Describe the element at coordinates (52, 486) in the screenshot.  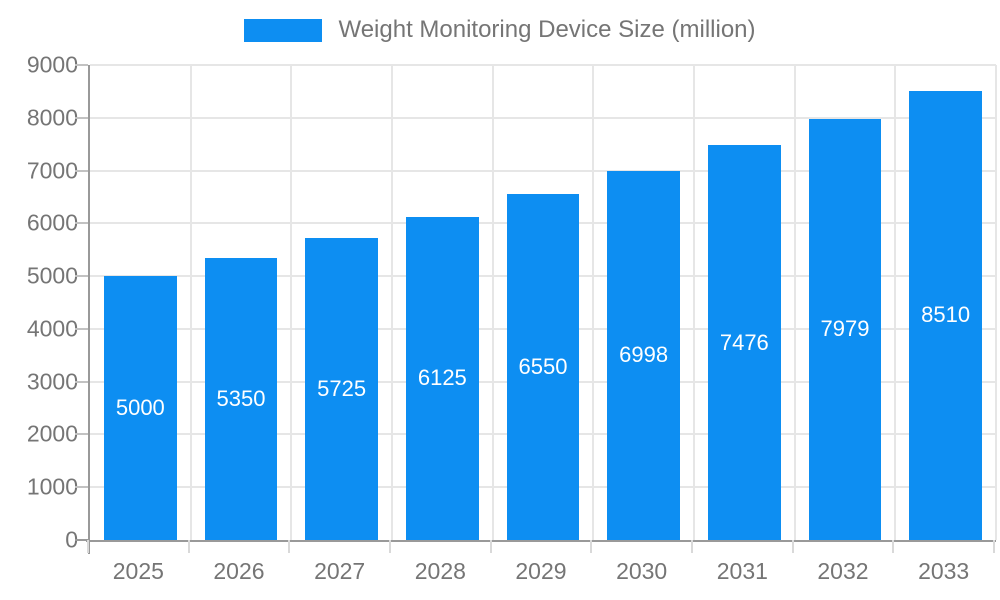
I see `y-tick-label-1000: 1000` at that location.